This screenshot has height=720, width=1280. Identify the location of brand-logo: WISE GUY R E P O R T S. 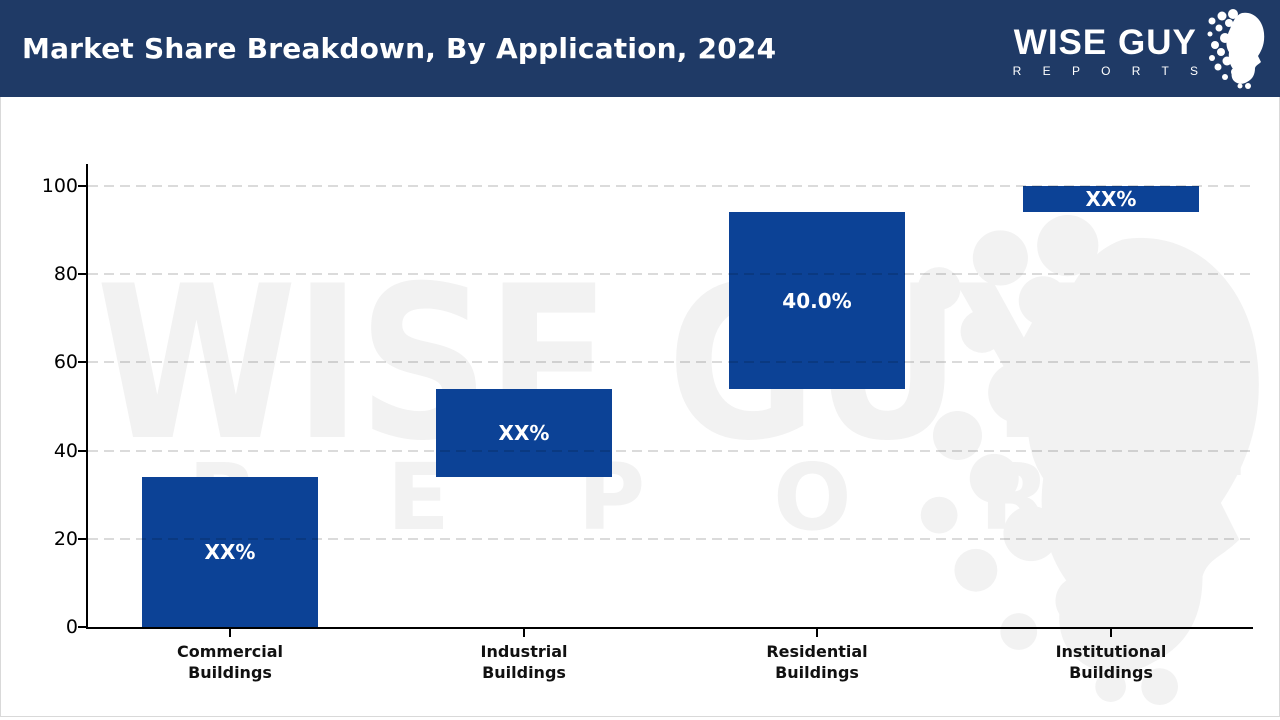
(1139, 48).